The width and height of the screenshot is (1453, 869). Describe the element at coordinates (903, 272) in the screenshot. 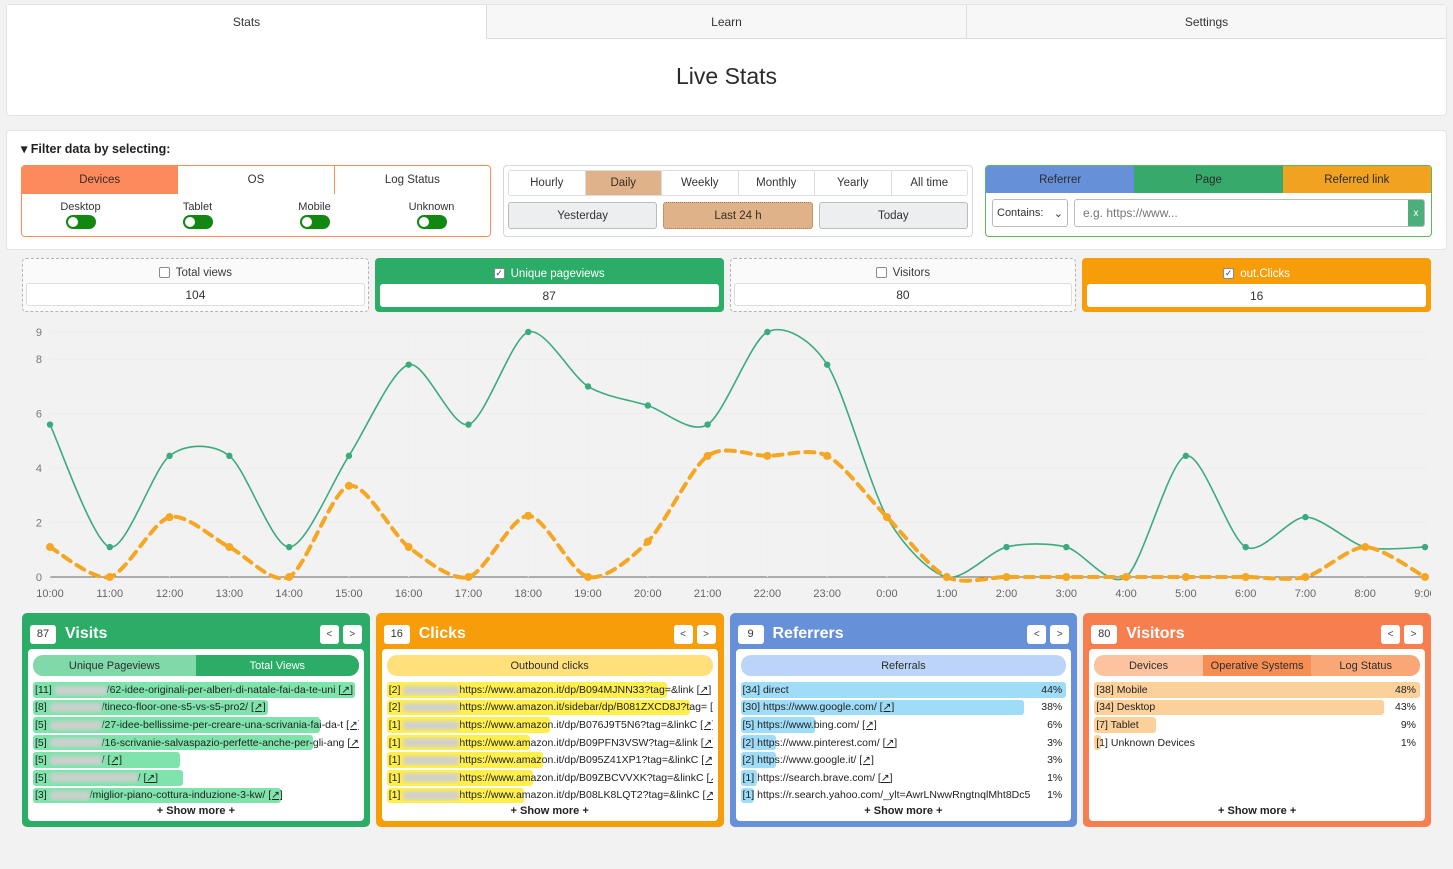

I see `metric-header: Visitors` at that location.